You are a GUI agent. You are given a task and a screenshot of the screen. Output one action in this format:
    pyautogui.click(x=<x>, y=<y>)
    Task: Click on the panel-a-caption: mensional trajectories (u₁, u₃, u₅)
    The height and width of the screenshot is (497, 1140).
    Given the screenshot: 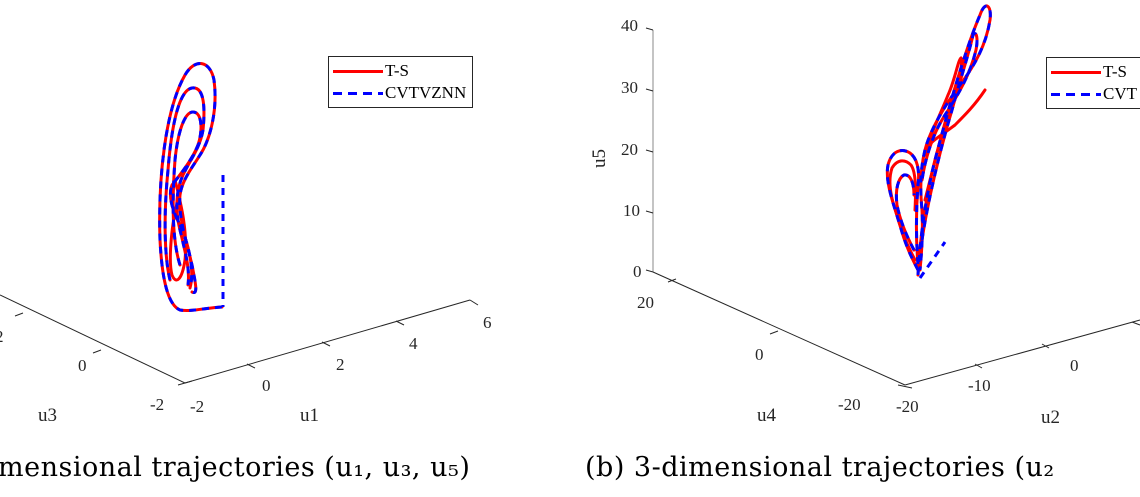 What is the action you would take?
    pyautogui.click(x=235, y=467)
    